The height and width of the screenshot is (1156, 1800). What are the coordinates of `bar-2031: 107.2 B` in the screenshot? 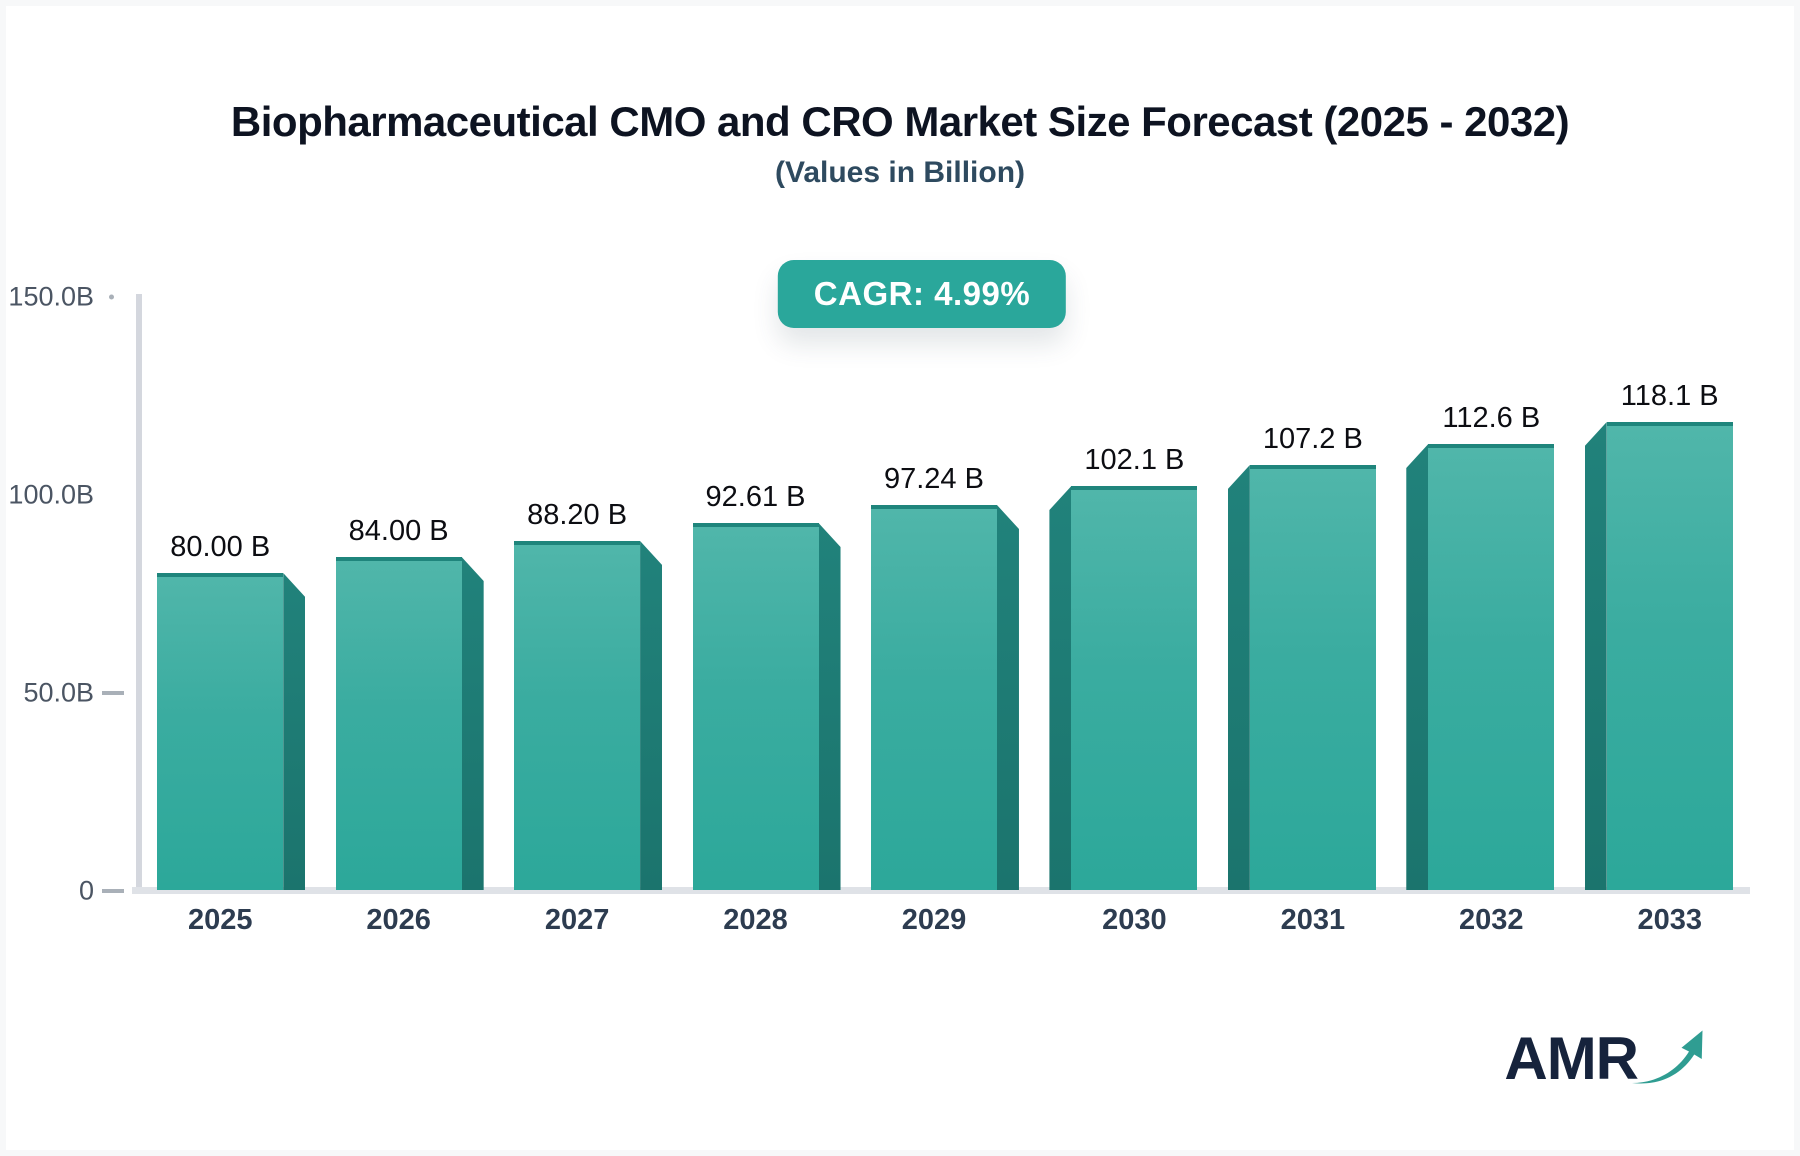 It's located at (1301, 656).